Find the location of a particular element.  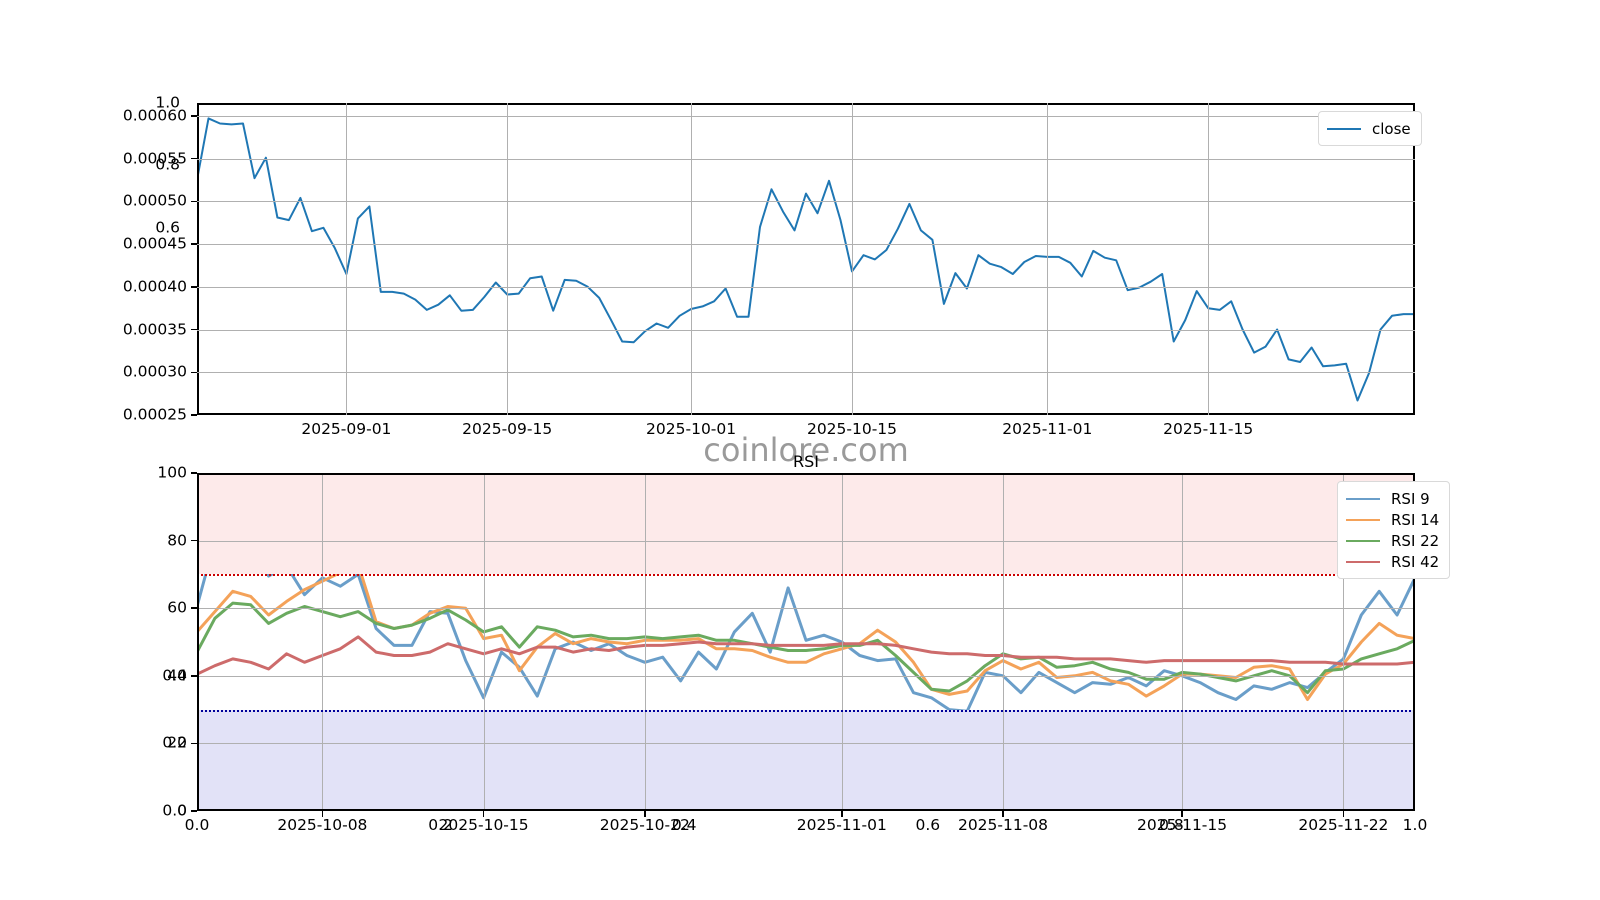

rsi-axis-top is located at coordinates (806, 474).